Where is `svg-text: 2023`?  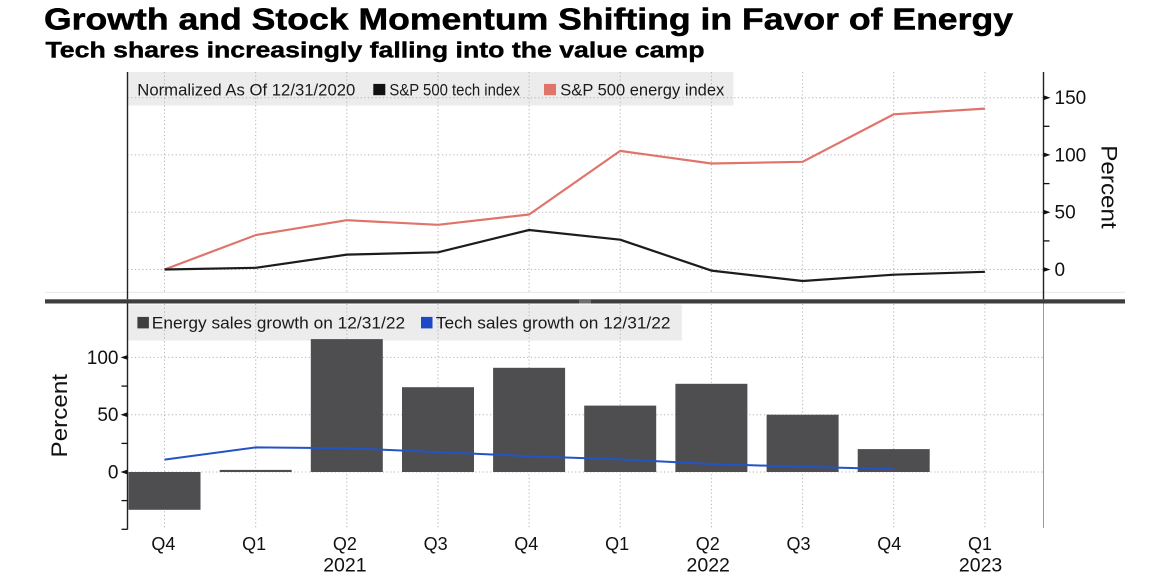 svg-text: 2023 is located at coordinates (980, 565).